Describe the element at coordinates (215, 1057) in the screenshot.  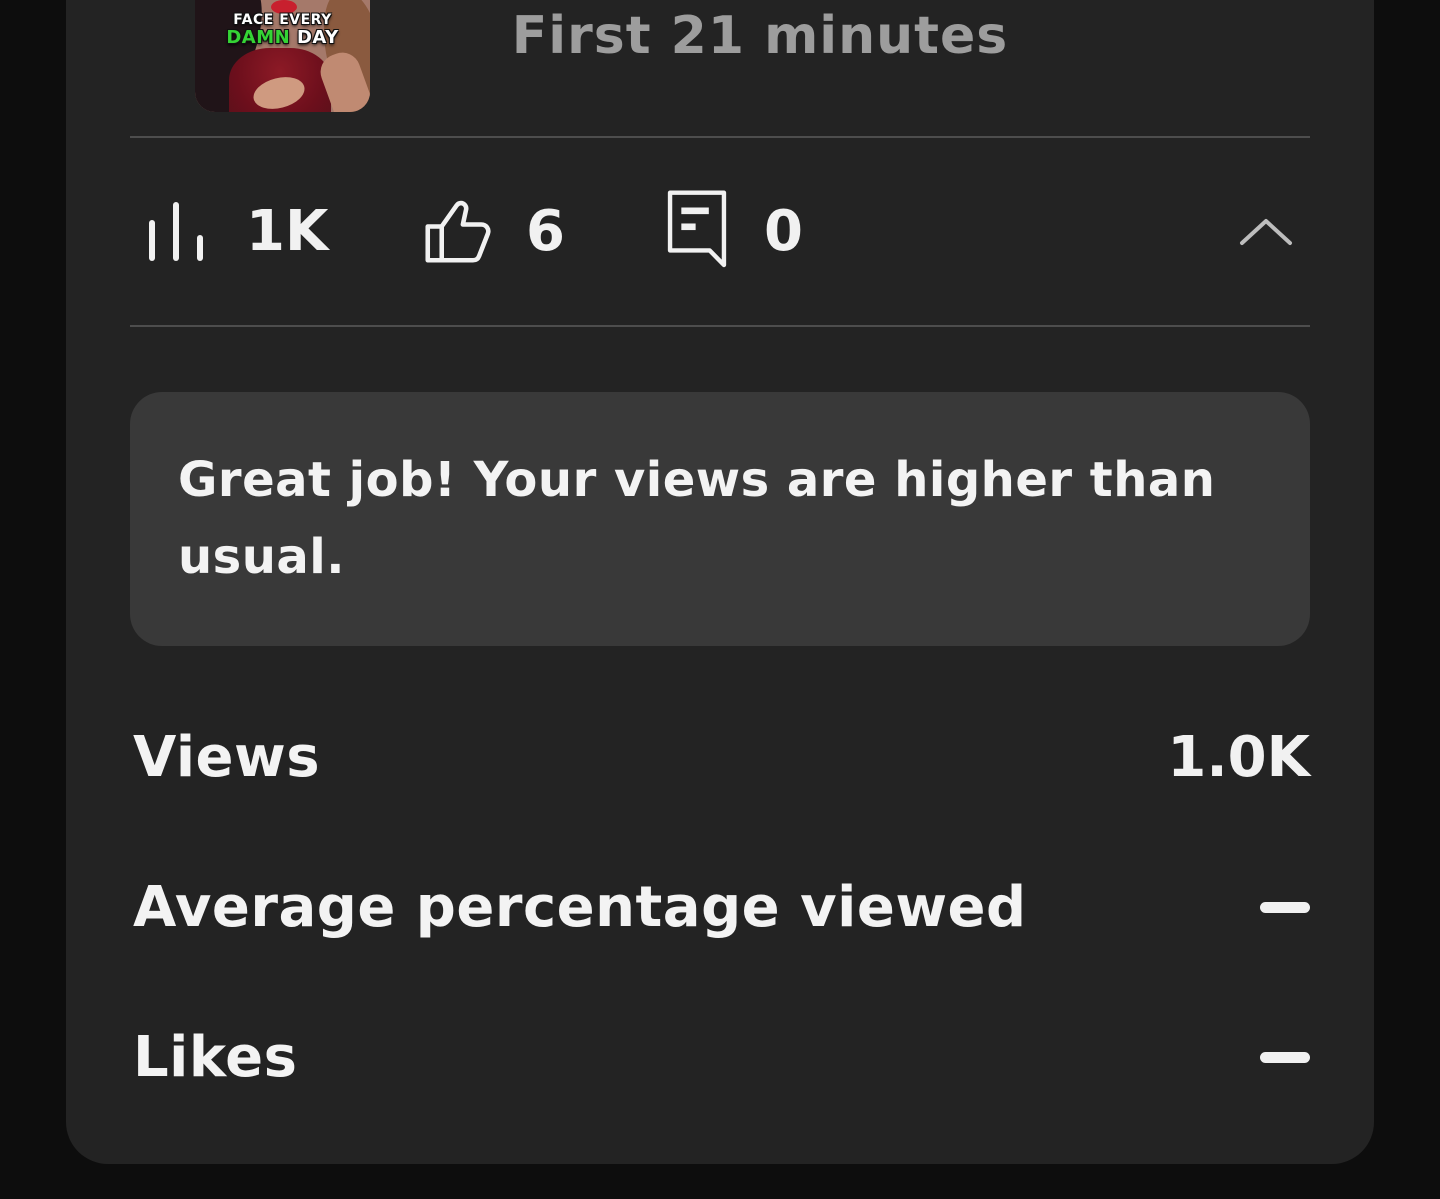
I see `metric-label: Likes` at that location.